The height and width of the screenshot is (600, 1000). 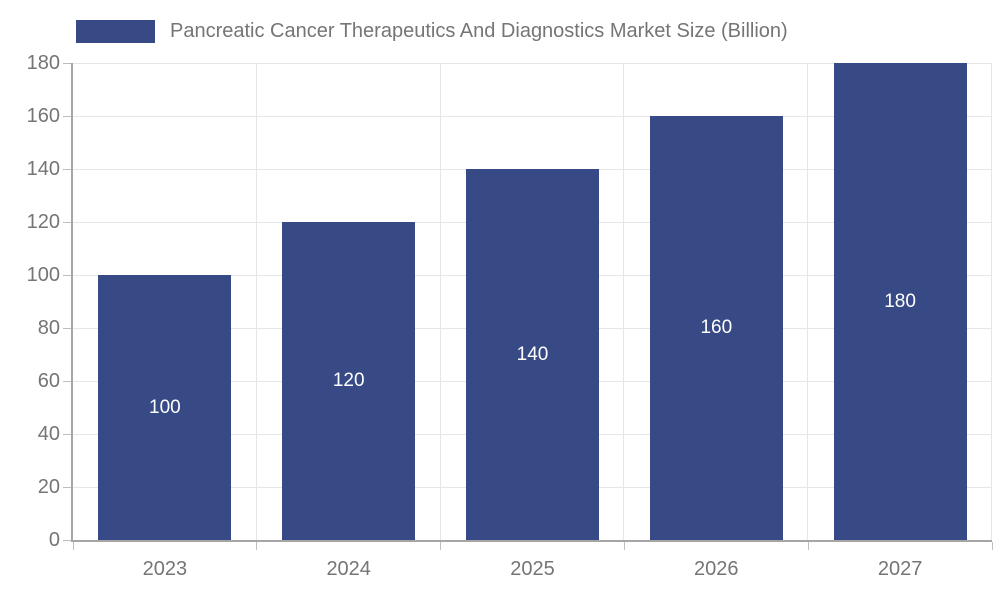 I want to click on x-tick-label-2027: 2027, so click(x=900, y=569).